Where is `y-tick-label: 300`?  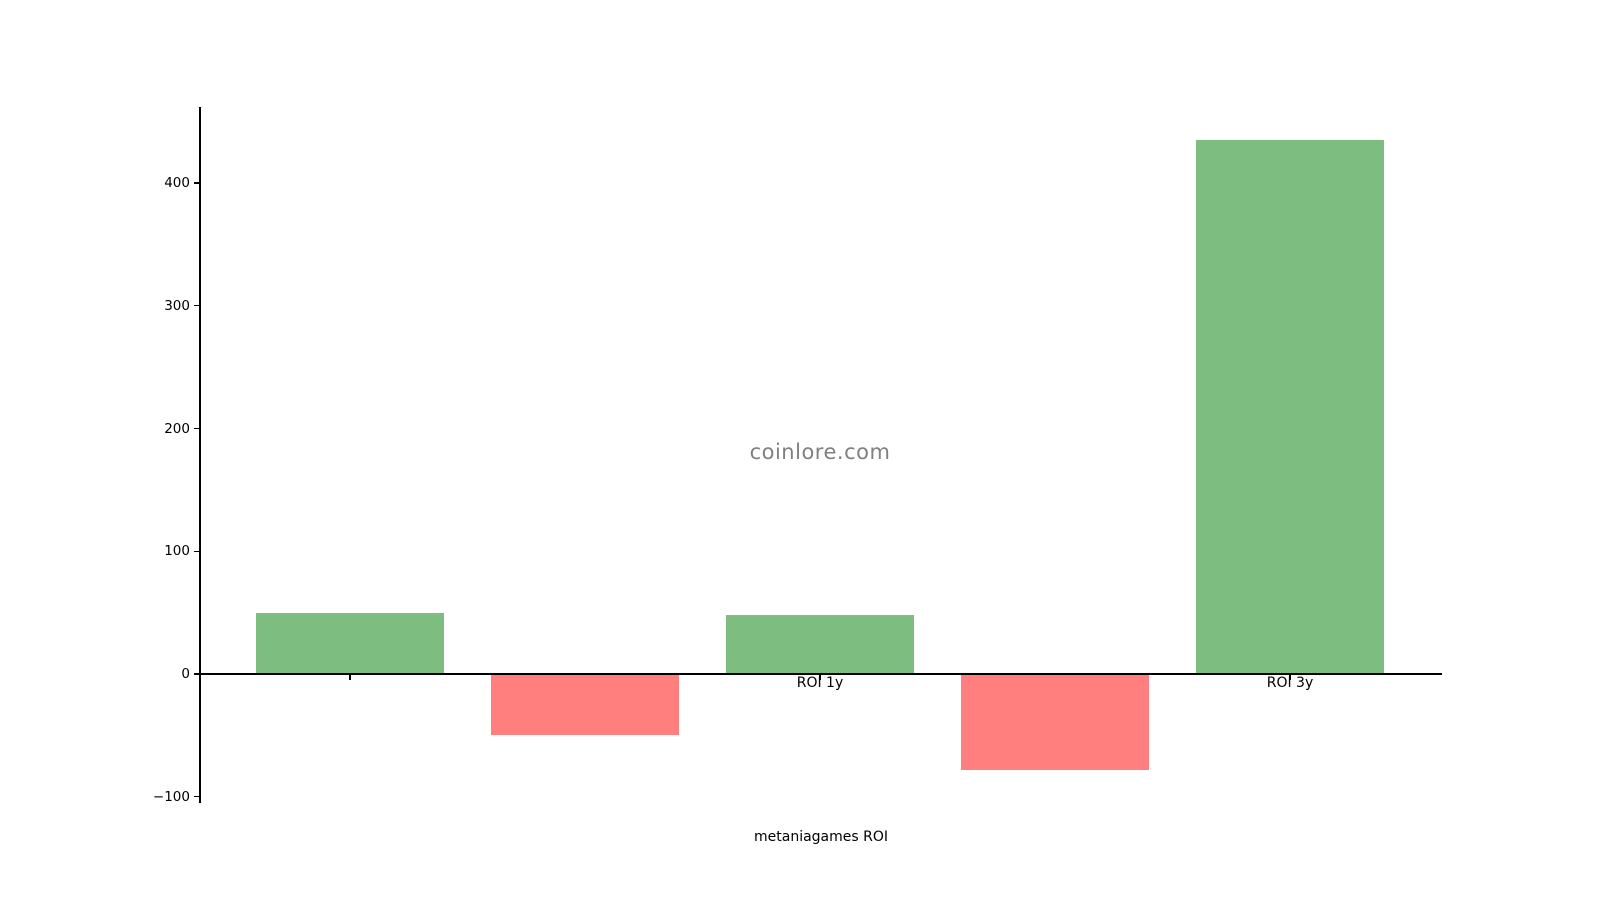
y-tick-label: 300 is located at coordinates (177, 305).